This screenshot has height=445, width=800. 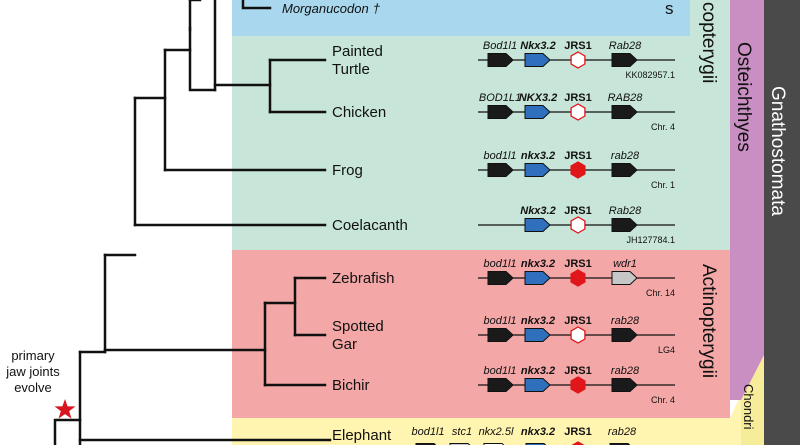 I want to click on annotation-line1: primary, so click(x=33, y=355).